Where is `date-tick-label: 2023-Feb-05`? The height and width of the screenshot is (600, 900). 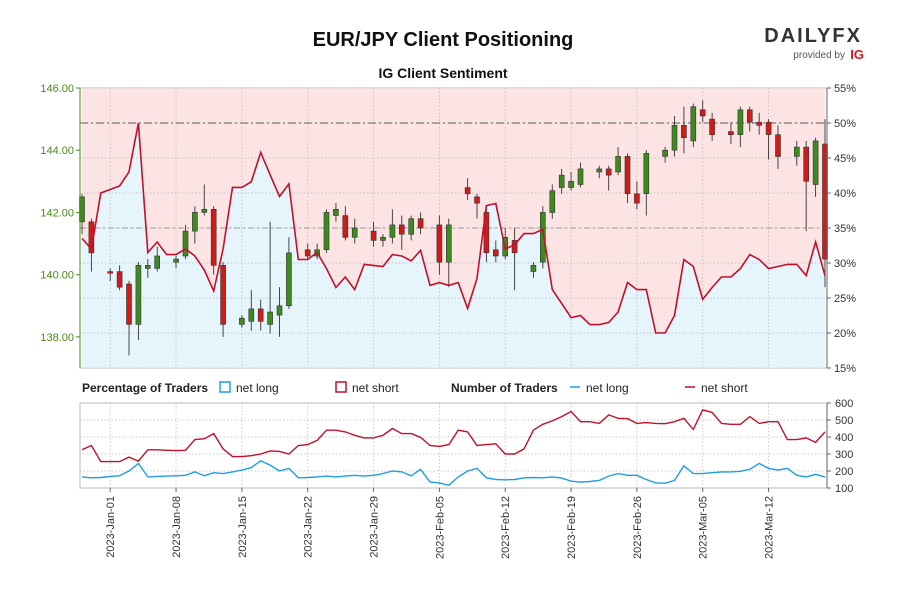 date-tick-label: 2023-Feb-05 is located at coordinates (440, 527).